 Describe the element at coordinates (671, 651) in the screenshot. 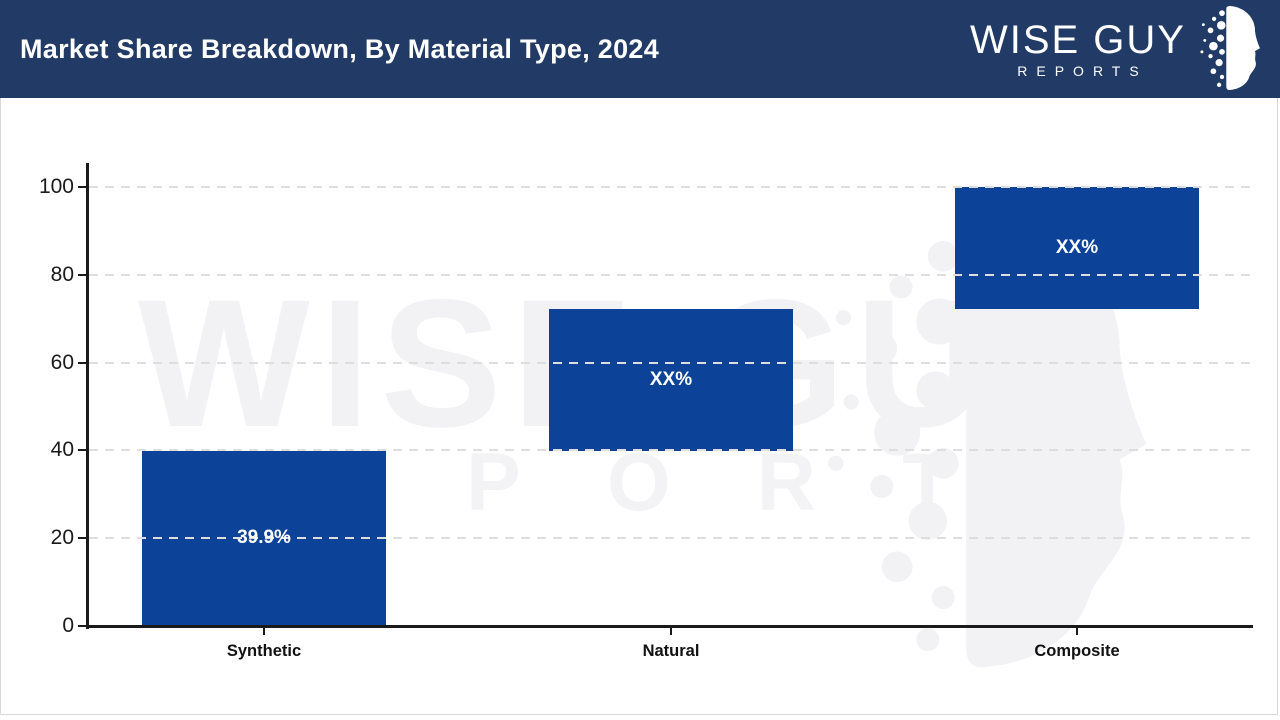

I see `category-label: Natural` at that location.